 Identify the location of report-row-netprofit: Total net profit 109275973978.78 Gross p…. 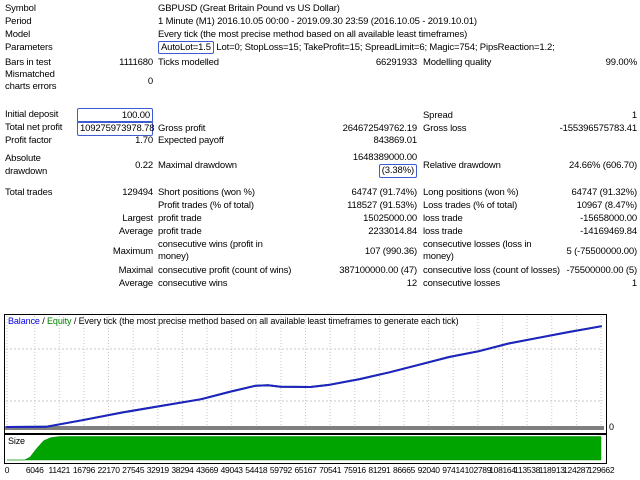
(321, 128).